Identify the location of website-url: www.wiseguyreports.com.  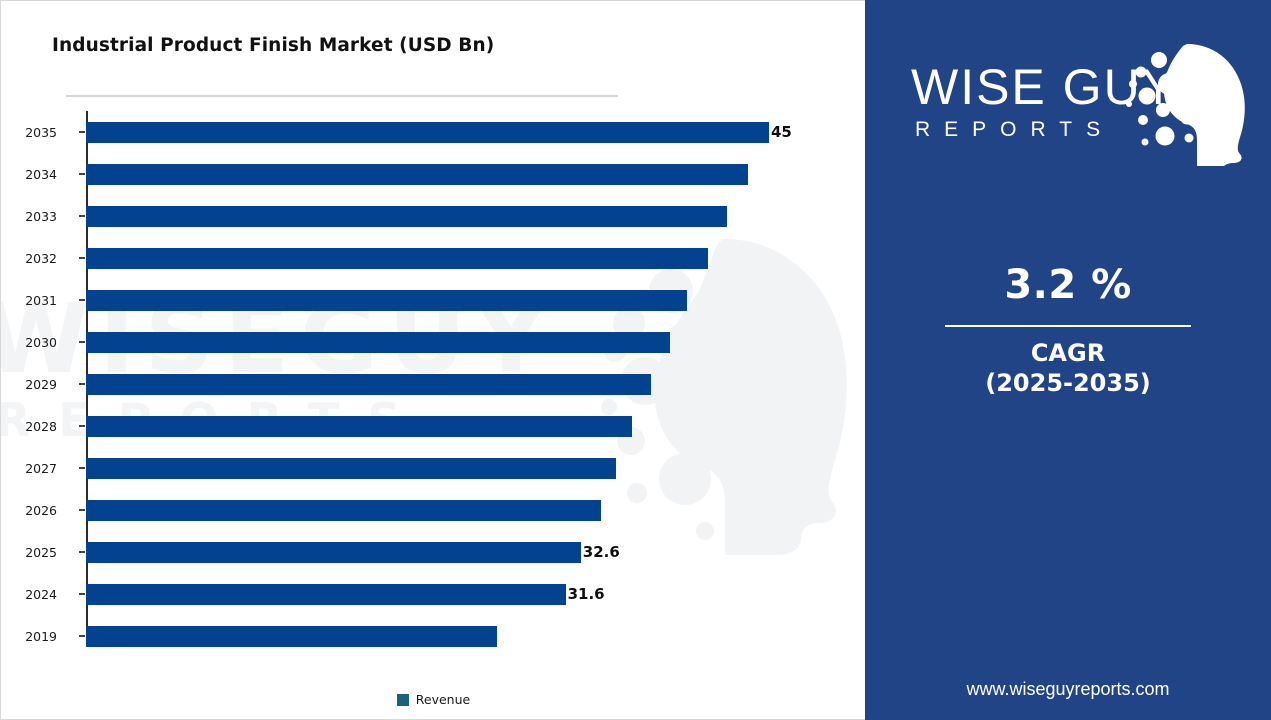
(1068, 689).